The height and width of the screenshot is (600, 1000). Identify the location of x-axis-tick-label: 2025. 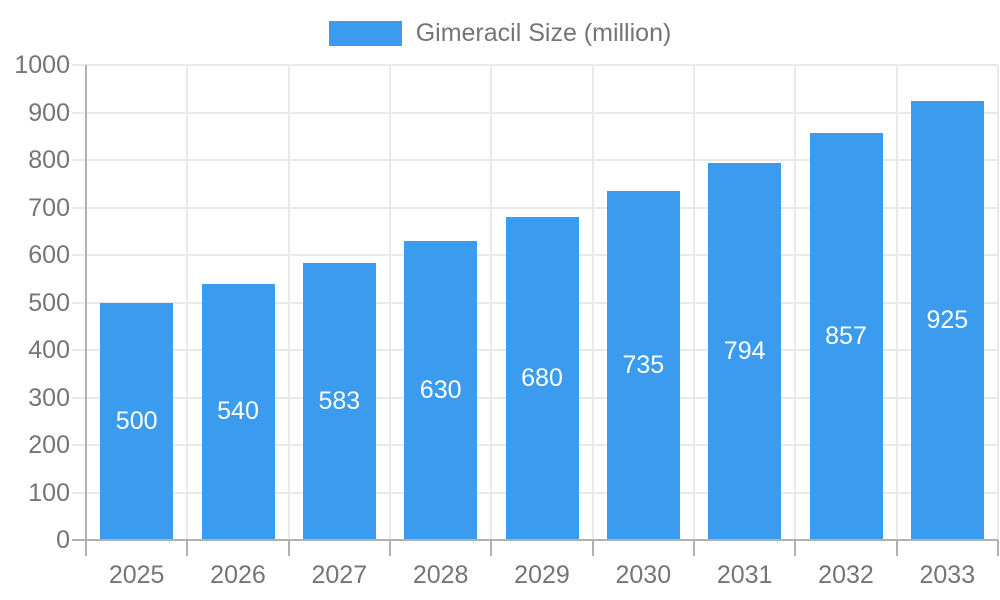
(136, 575).